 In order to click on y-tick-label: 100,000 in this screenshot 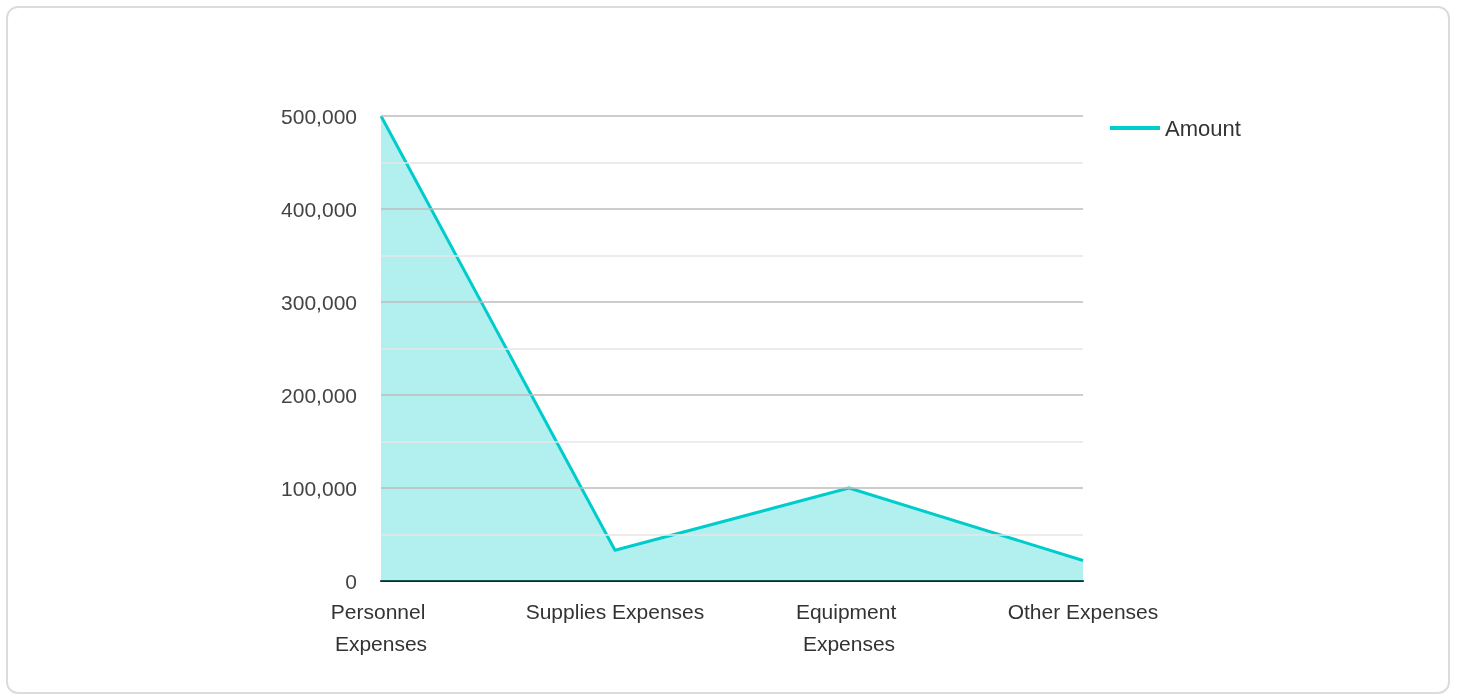, I will do `click(319, 488)`.